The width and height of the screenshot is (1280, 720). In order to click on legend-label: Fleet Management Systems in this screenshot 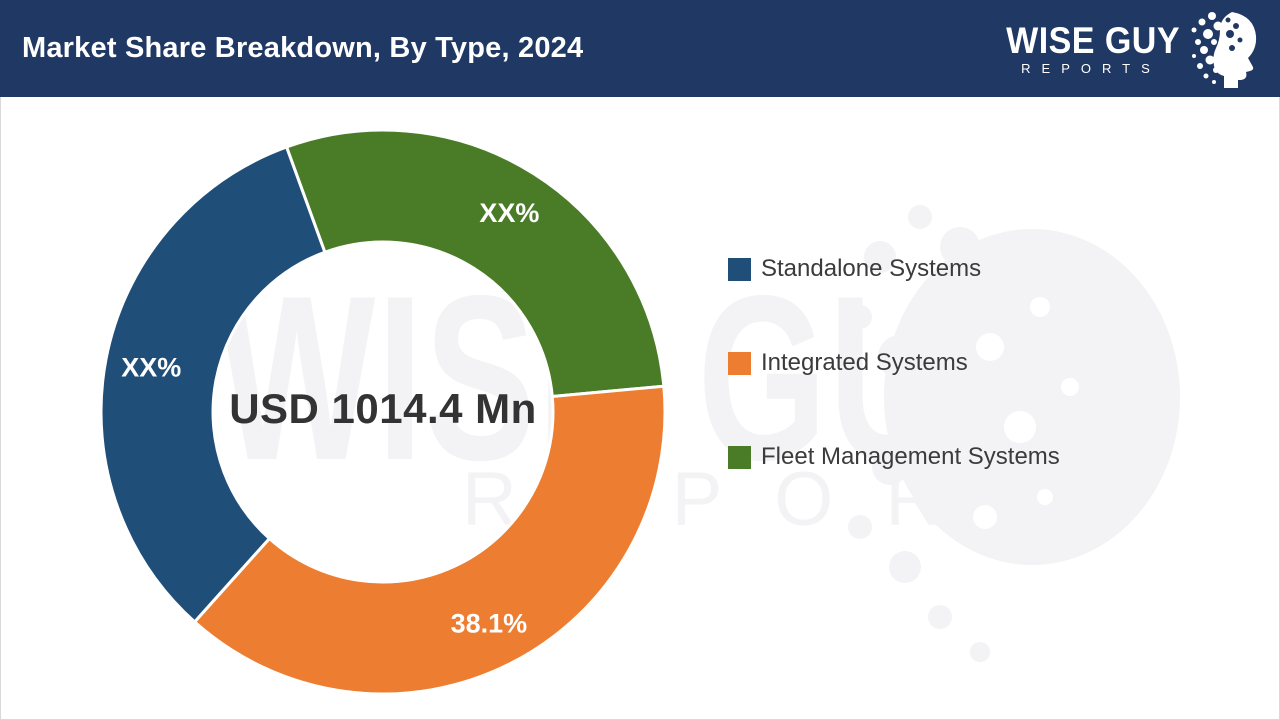, I will do `click(910, 456)`.